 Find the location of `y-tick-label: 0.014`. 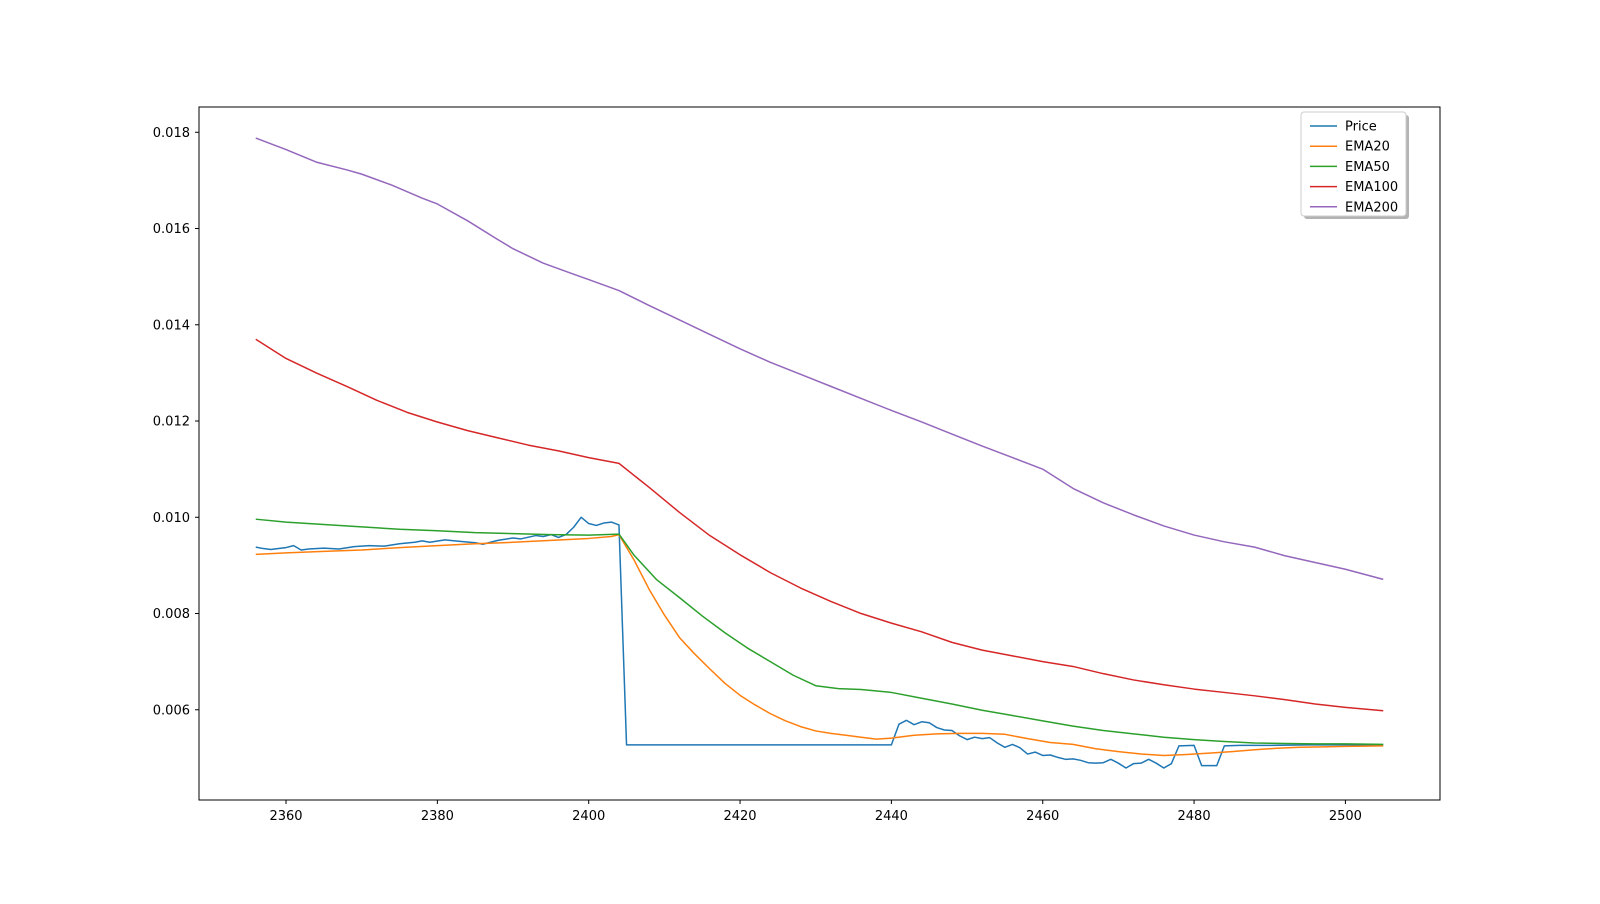

y-tick-label: 0.014 is located at coordinates (171, 325).